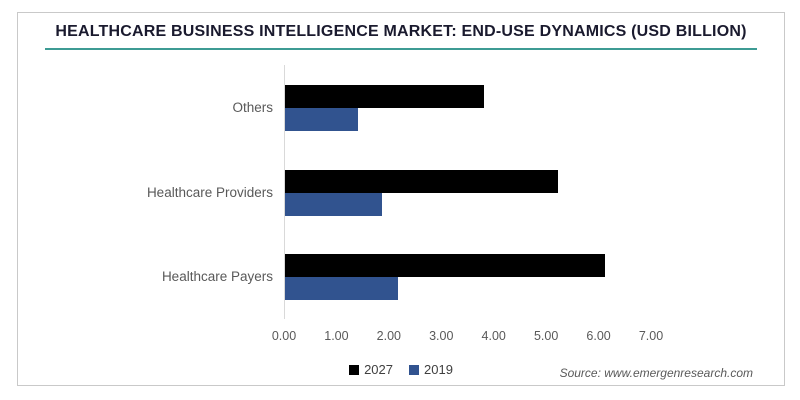 This screenshot has height=400, width=800. What do you see at coordinates (284, 192) in the screenshot?
I see `y-axis-line` at bounding box center [284, 192].